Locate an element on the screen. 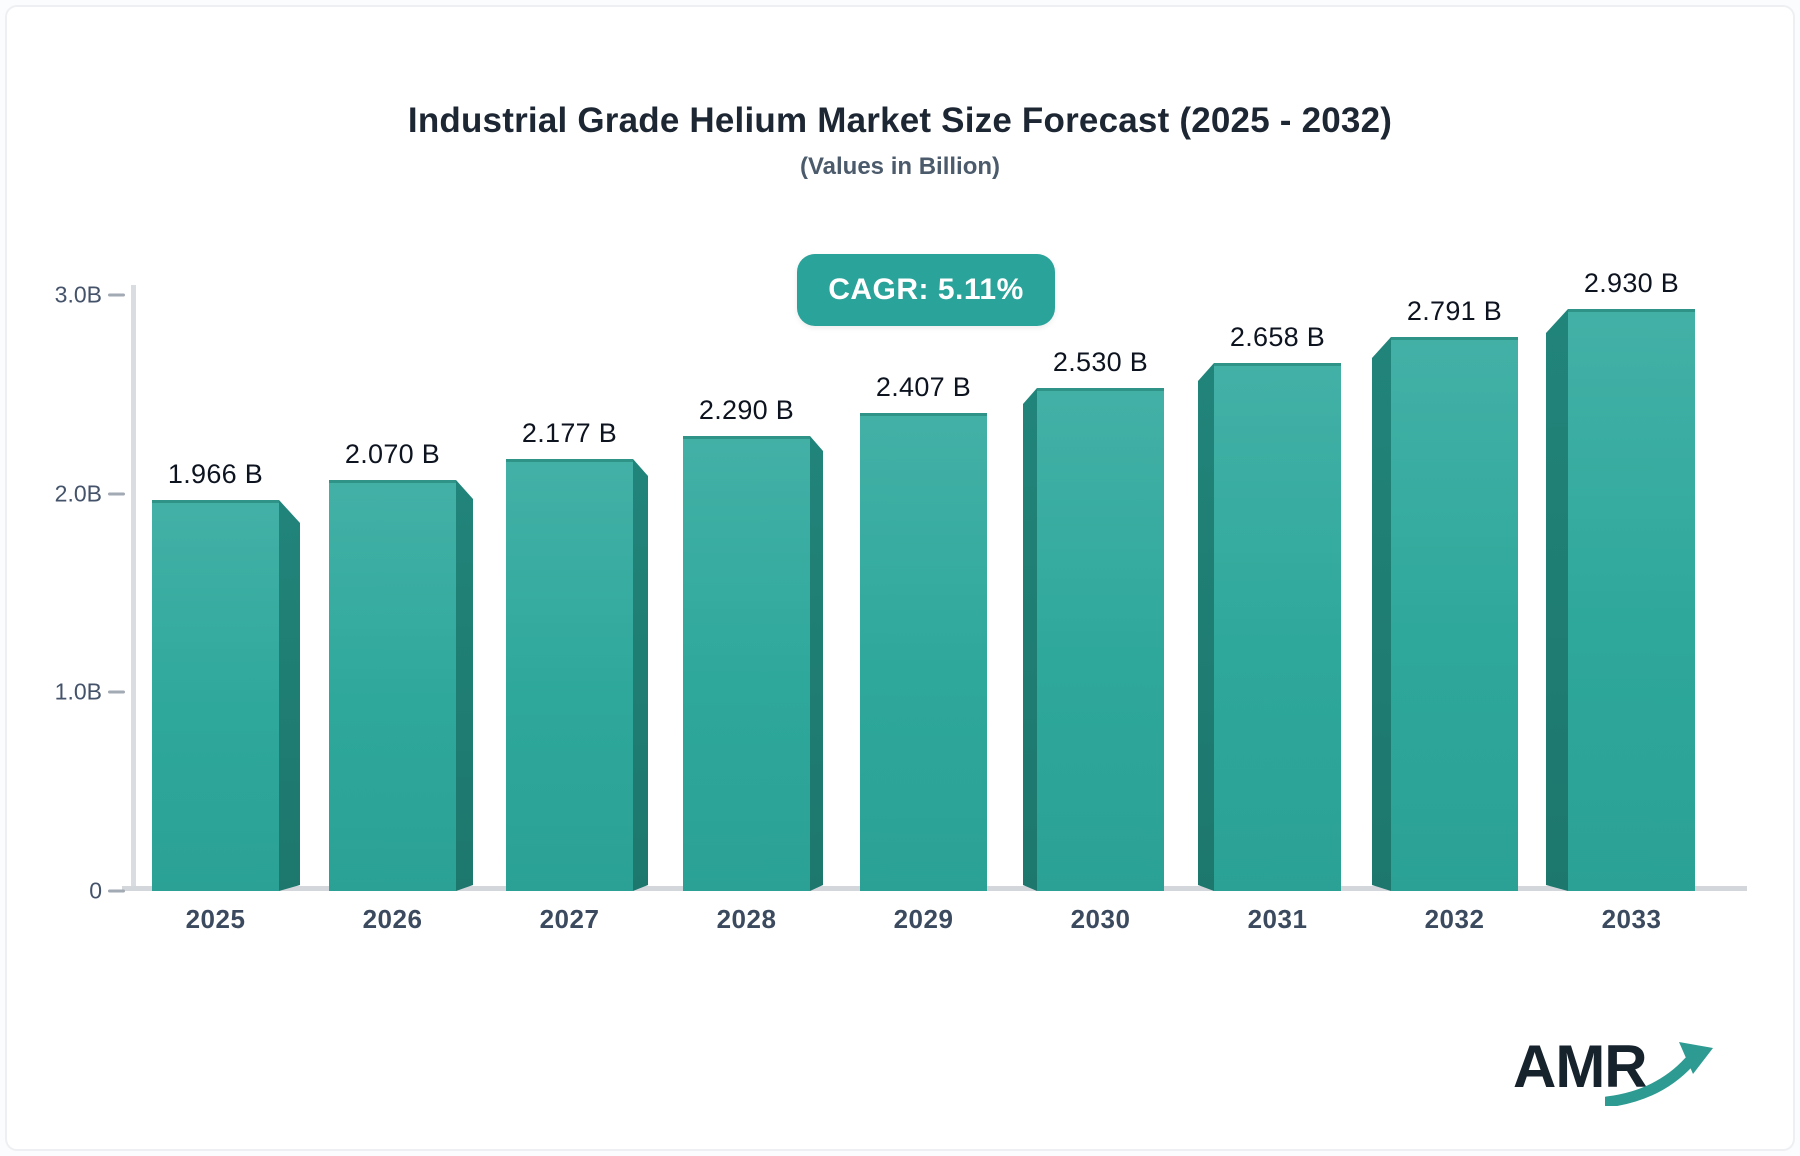 The image size is (1800, 1156). bar-2026 is located at coordinates (401, 685).